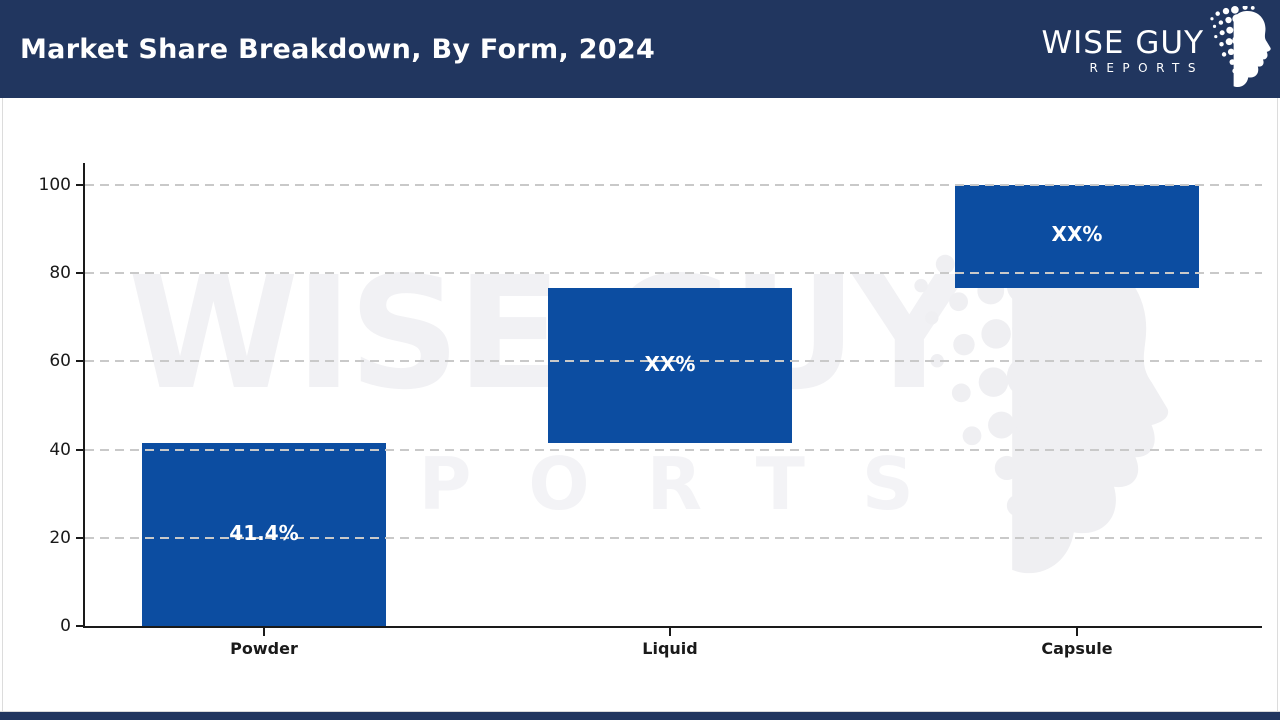  I want to click on category-label-capsule: Capsule, so click(1077, 648).